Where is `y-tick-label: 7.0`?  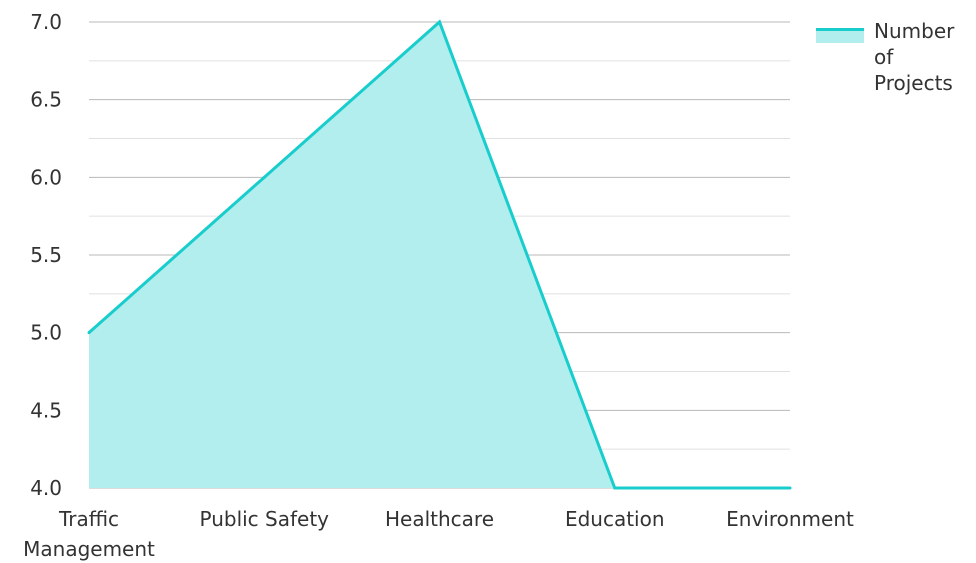
y-tick-label: 7.0 is located at coordinates (46, 22).